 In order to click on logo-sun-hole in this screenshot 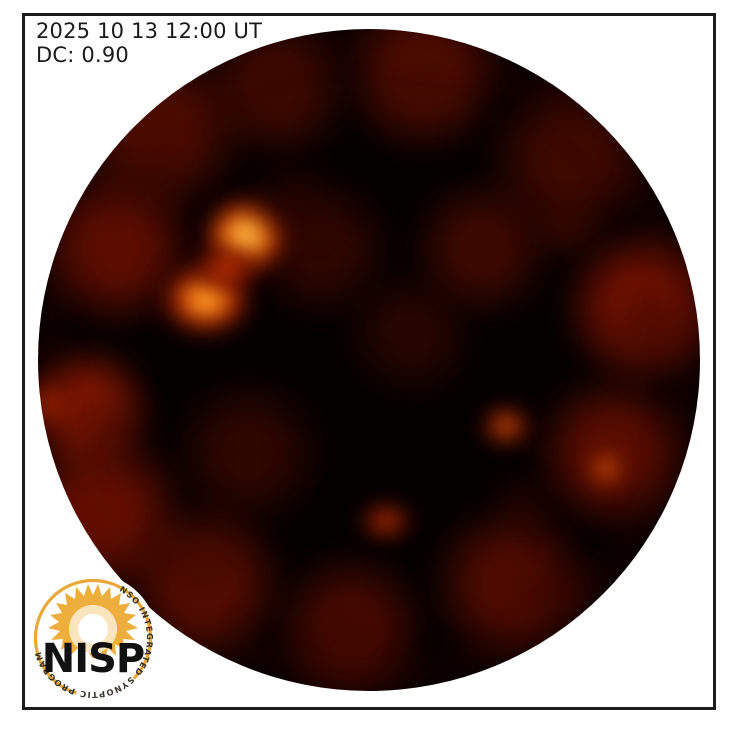, I will do `click(93, 629)`.